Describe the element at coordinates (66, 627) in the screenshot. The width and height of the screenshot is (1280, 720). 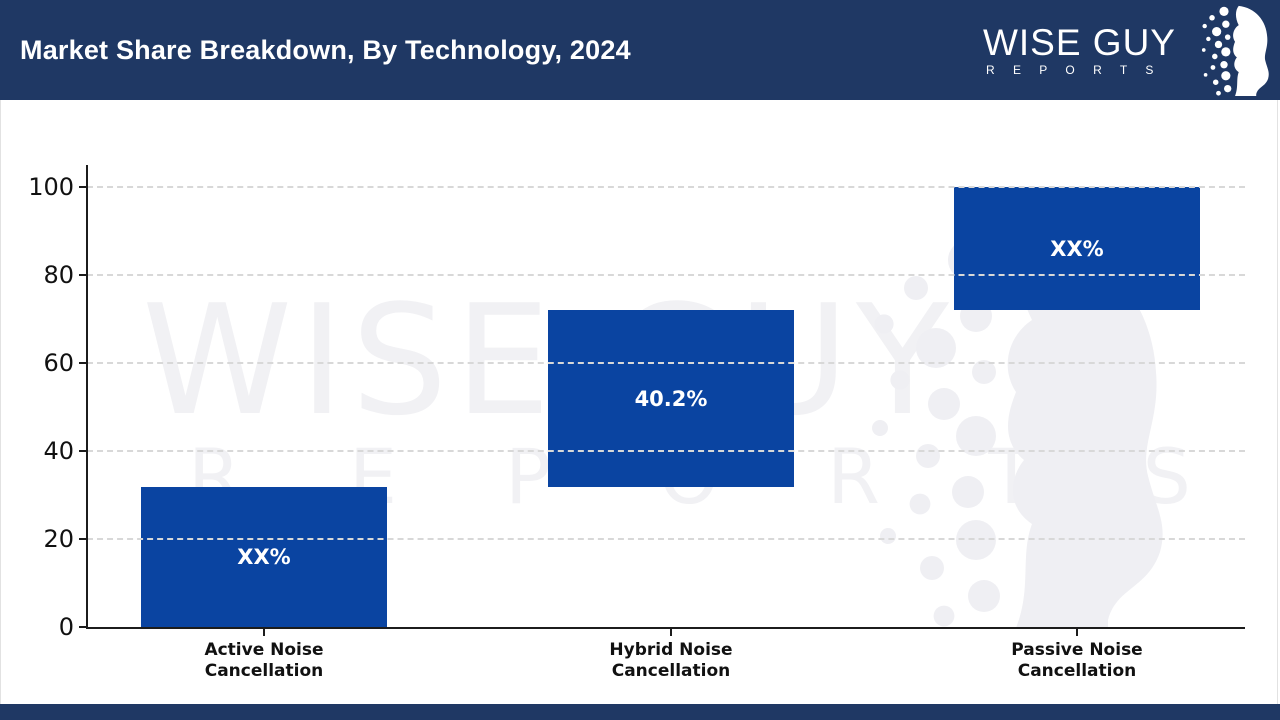
I see `y-tick-label-0: 0` at that location.